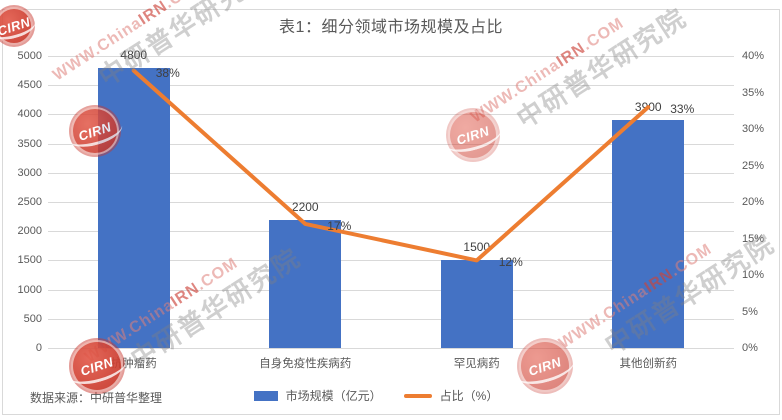 The width and height of the screenshot is (782, 420). I want to click on secondary-axis-tick-label: 10%, so click(753, 275).